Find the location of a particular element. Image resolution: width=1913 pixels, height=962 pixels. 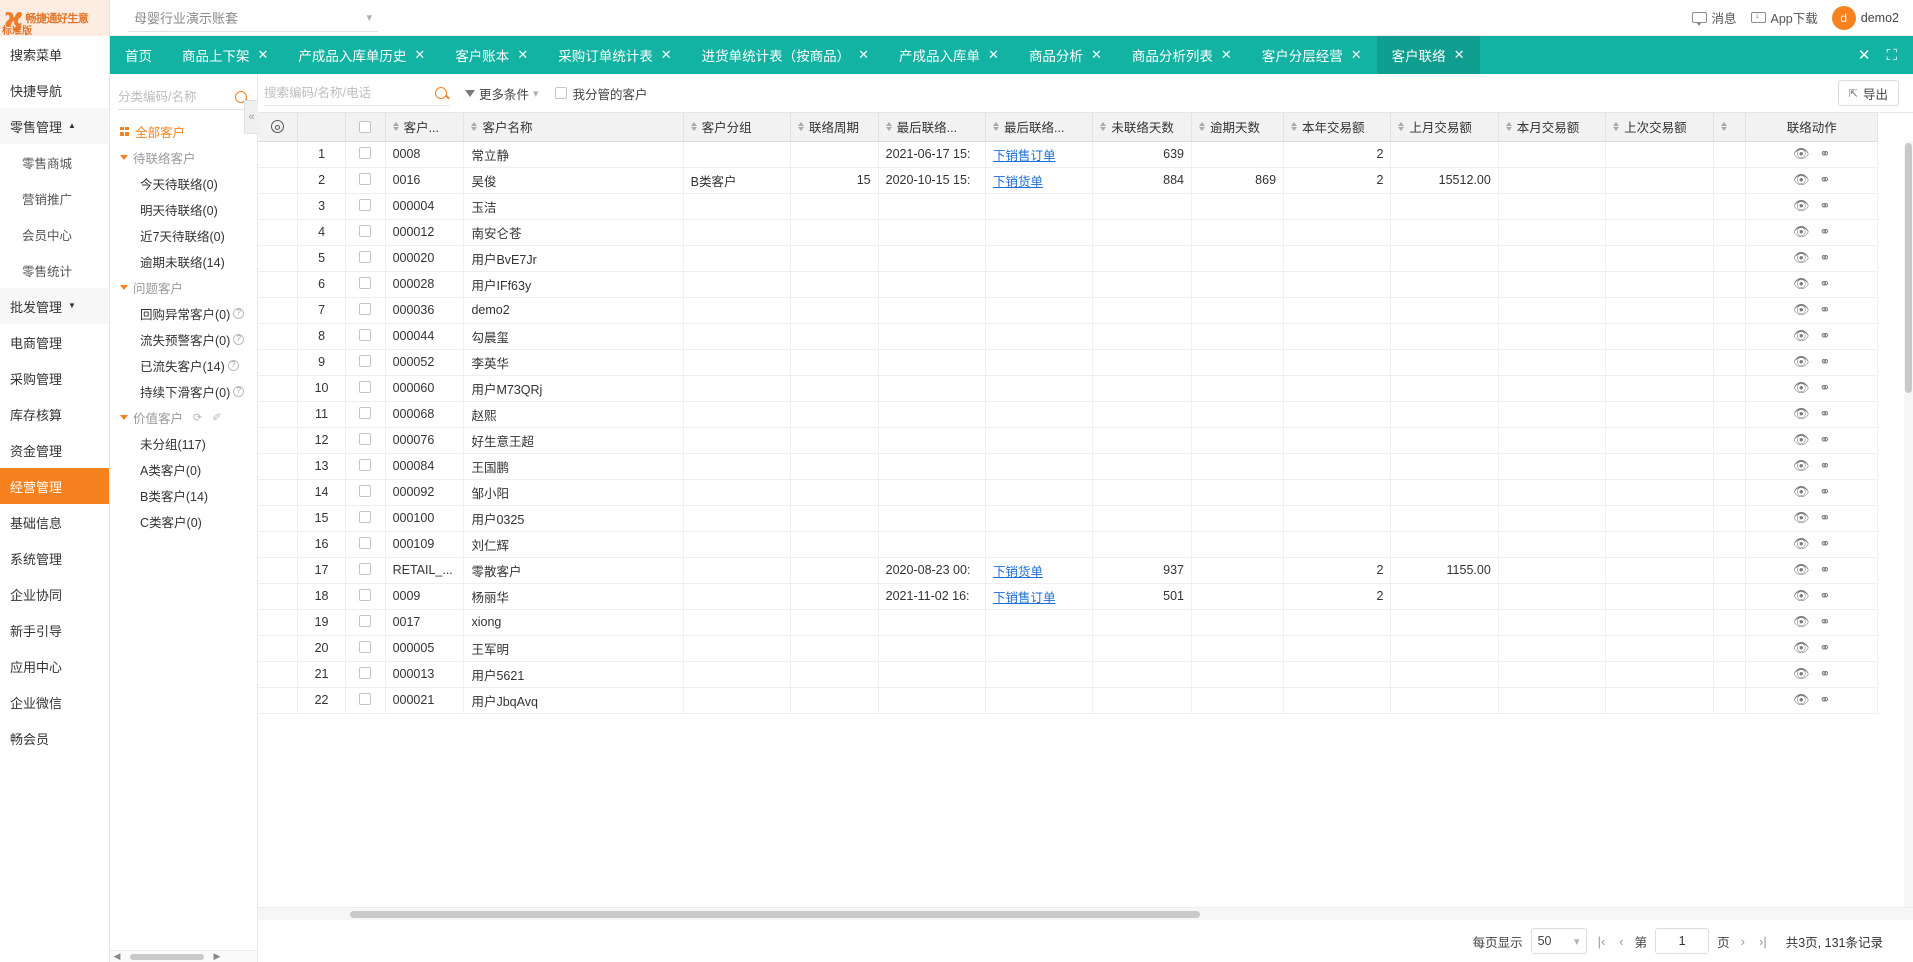

per-page-select: 50 ▾ is located at coordinates (1558, 941).